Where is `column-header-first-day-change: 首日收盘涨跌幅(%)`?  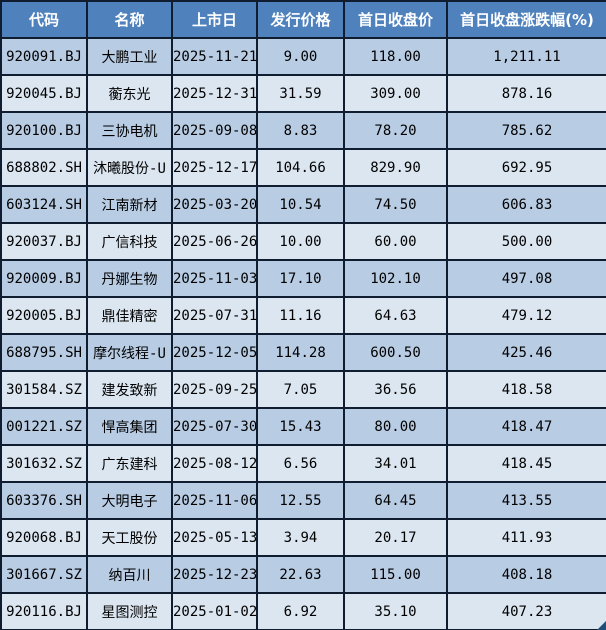
column-header-first-day-change: 首日收盘涨跌幅(%) is located at coordinates (526, 19).